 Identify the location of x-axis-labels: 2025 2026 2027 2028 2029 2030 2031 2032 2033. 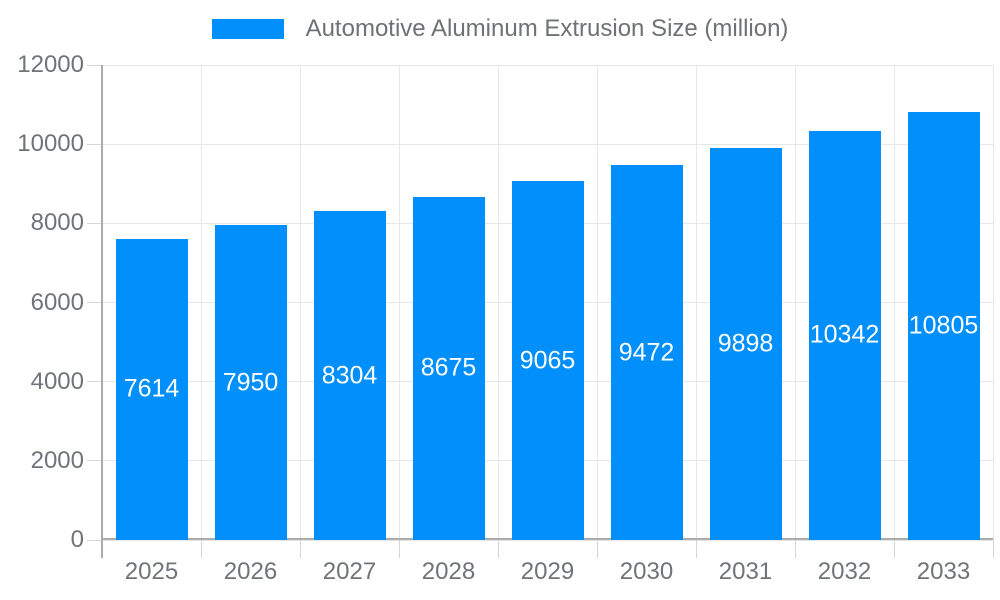
(547, 573).